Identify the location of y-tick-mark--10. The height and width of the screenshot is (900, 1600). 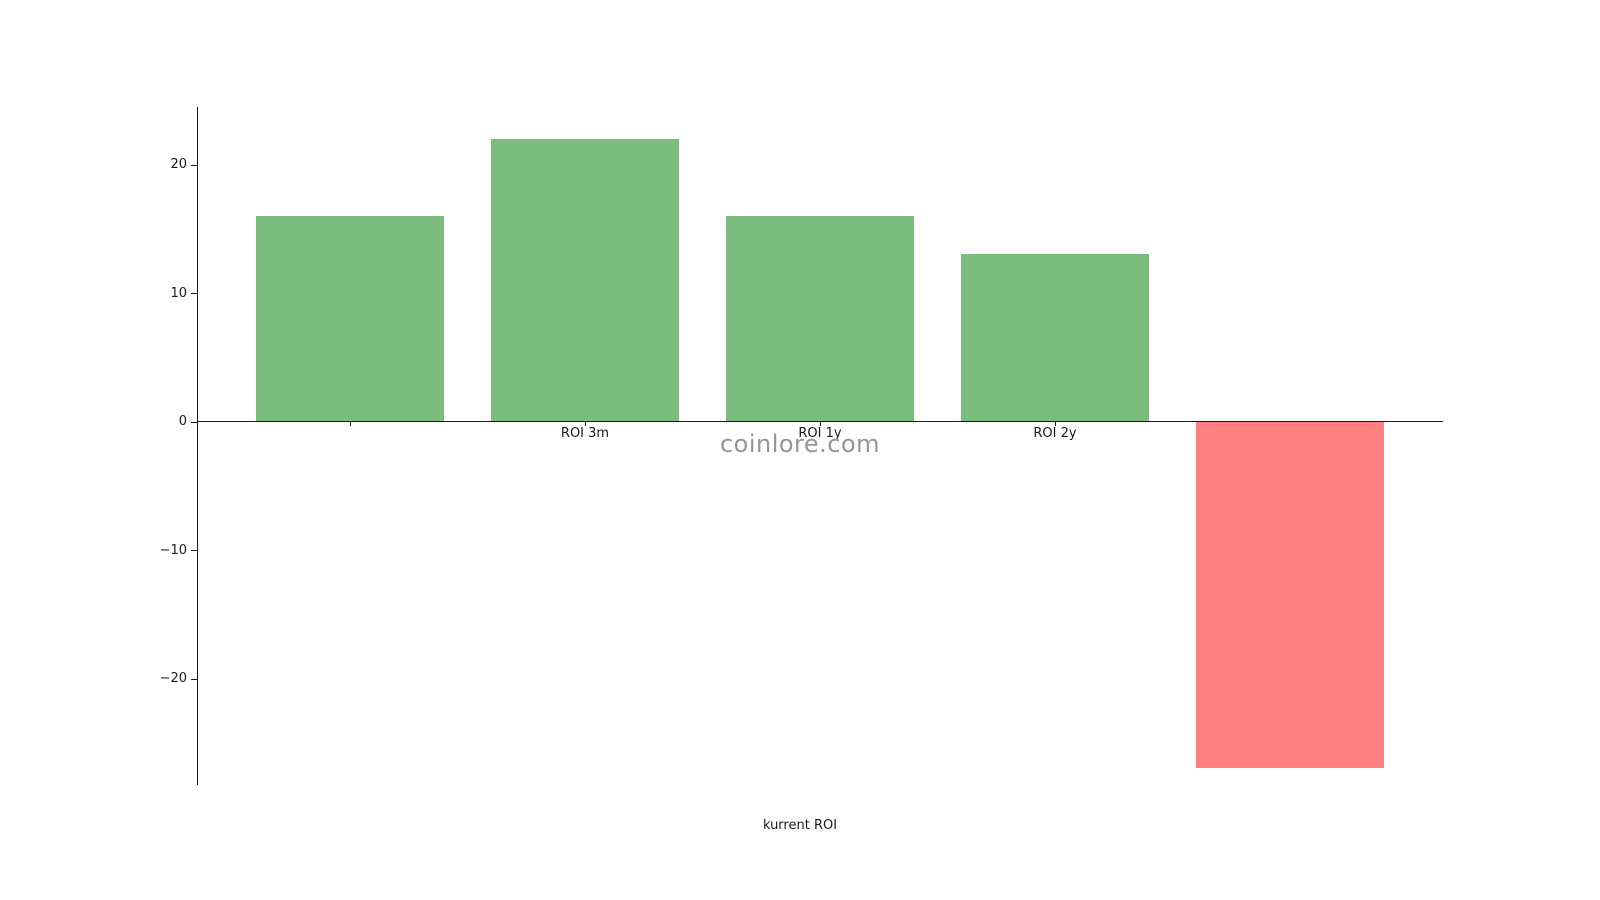
(194, 550).